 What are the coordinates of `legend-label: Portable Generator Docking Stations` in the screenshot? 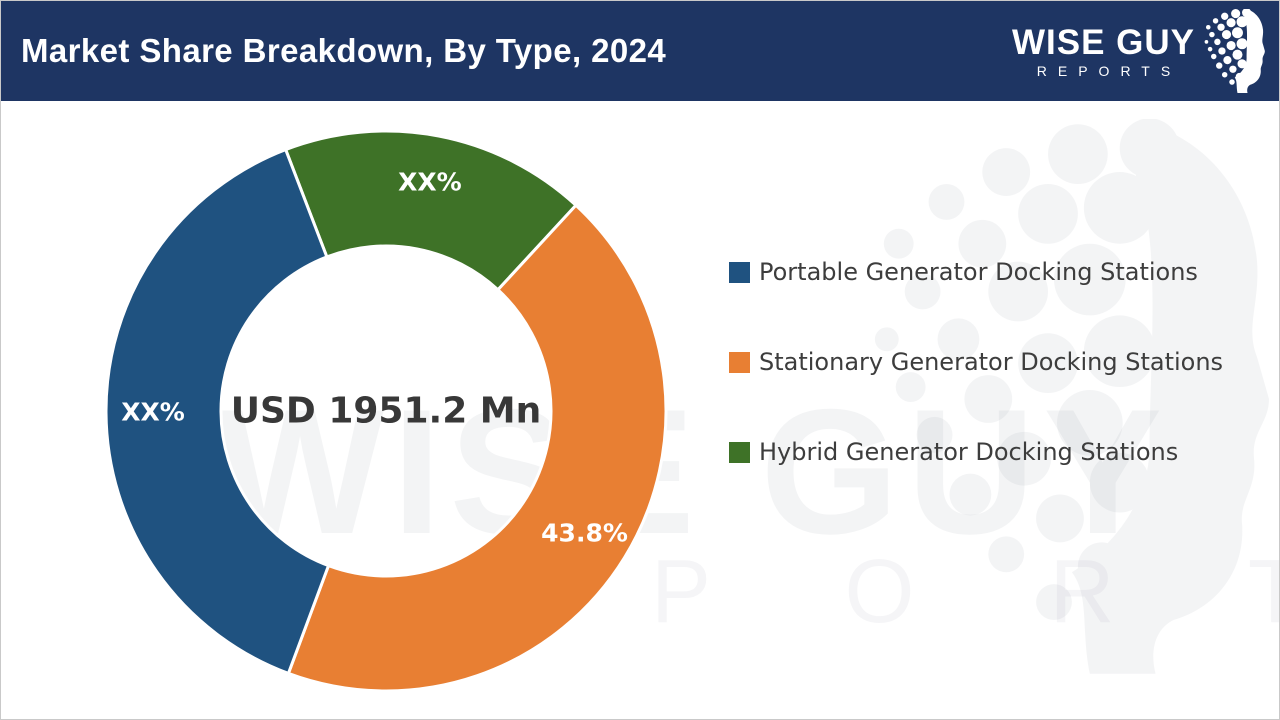 It's located at (978, 272).